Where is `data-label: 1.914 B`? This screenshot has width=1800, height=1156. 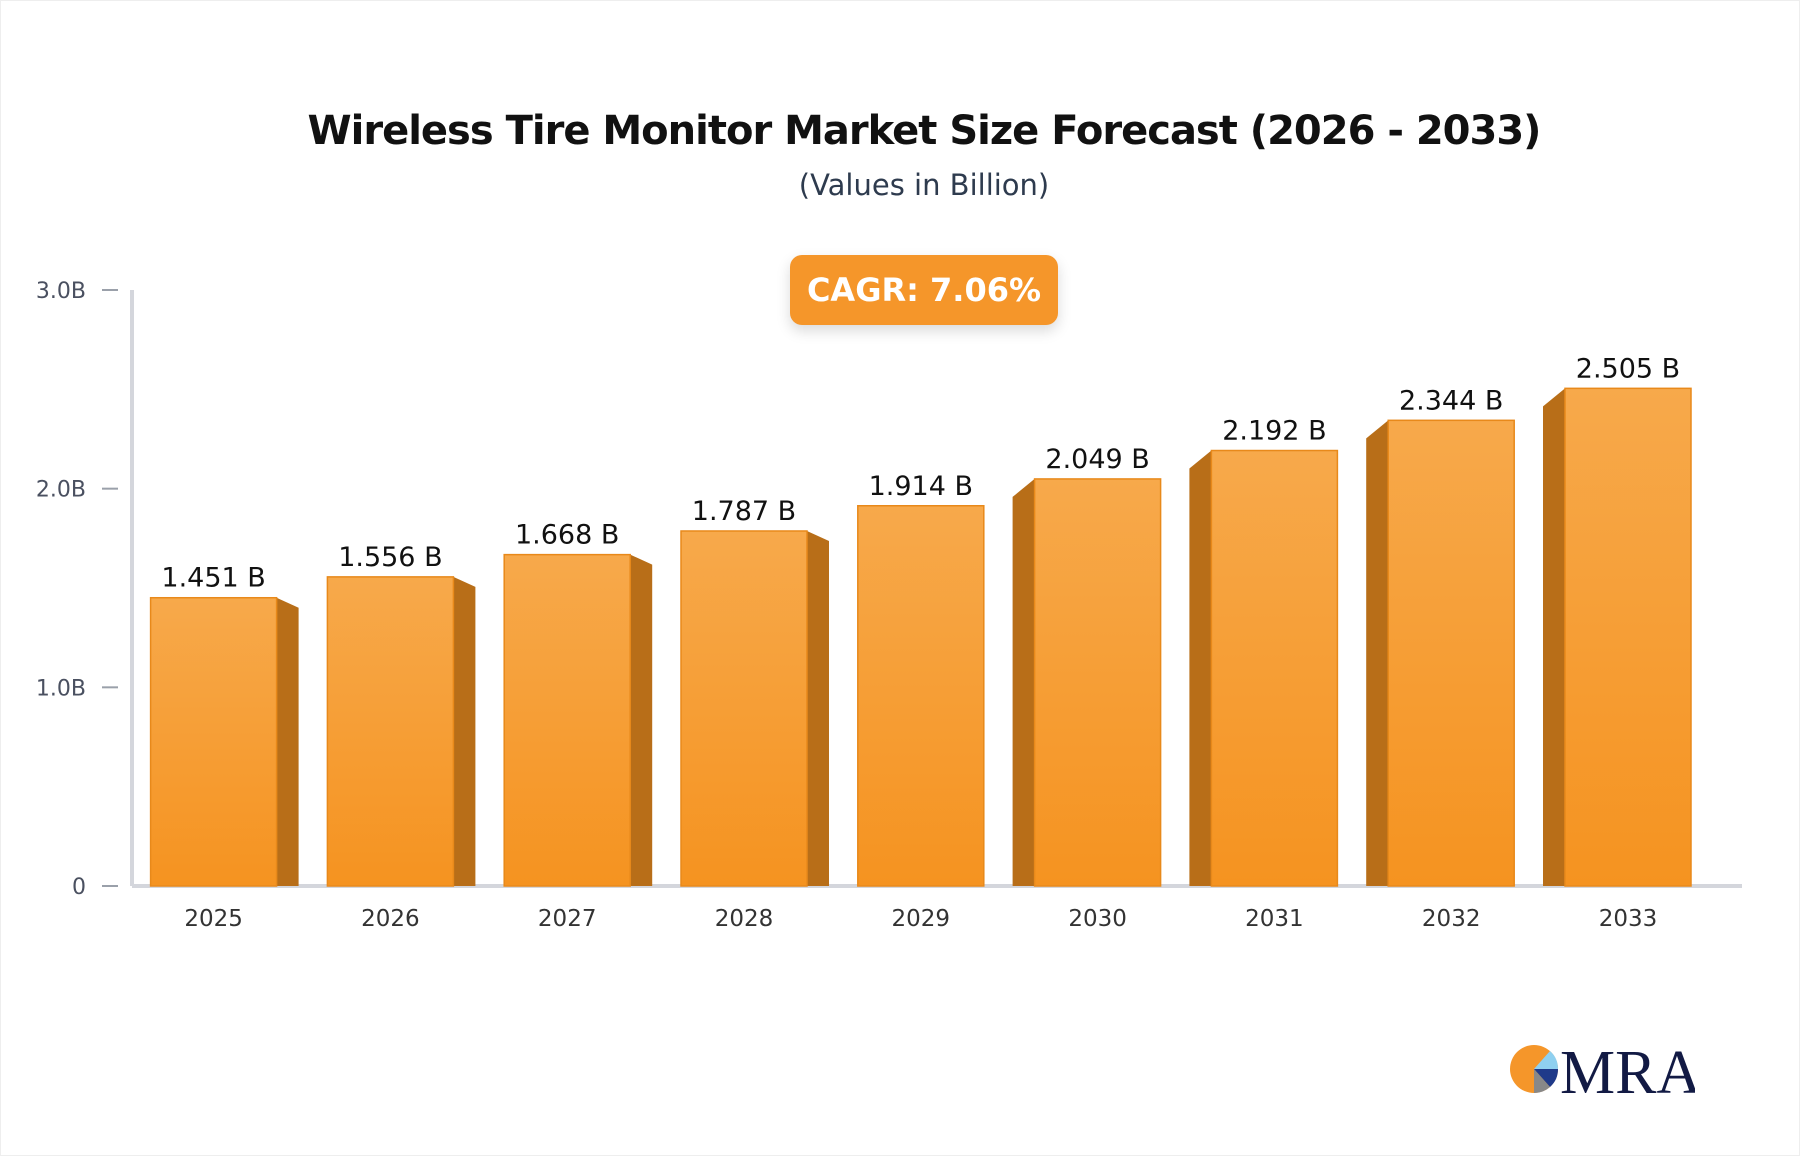 data-label: 1.914 B is located at coordinates (921, 486).